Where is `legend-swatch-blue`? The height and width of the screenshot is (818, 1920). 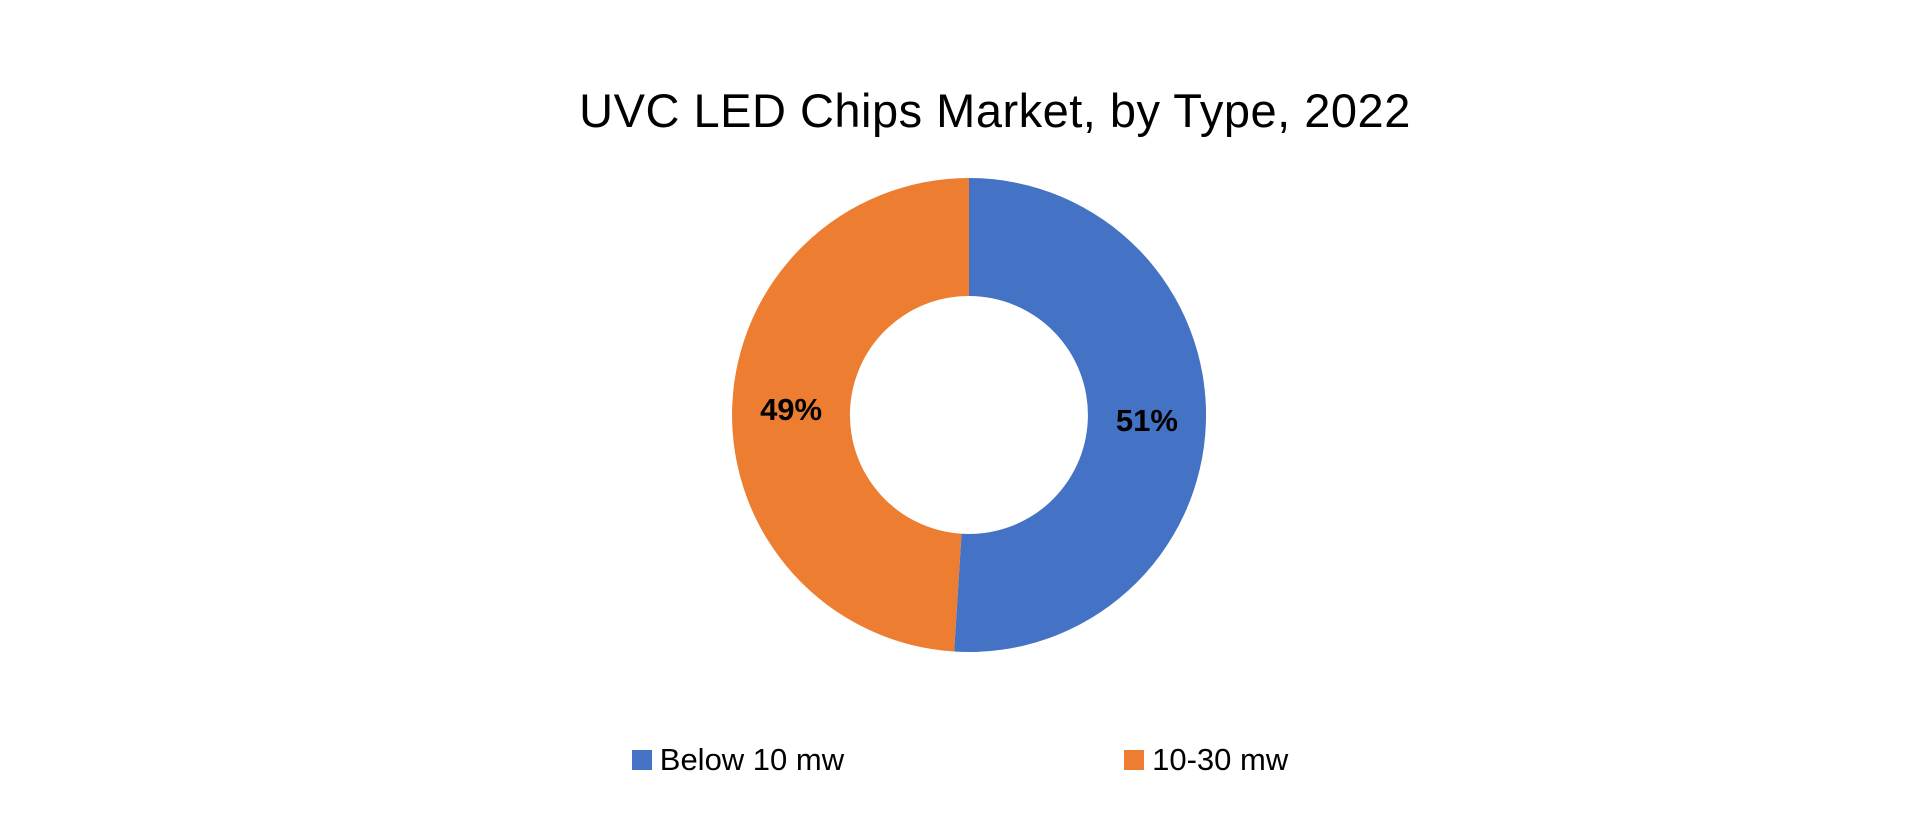
legend-swatch-blue is located at coordinates (641, 760).